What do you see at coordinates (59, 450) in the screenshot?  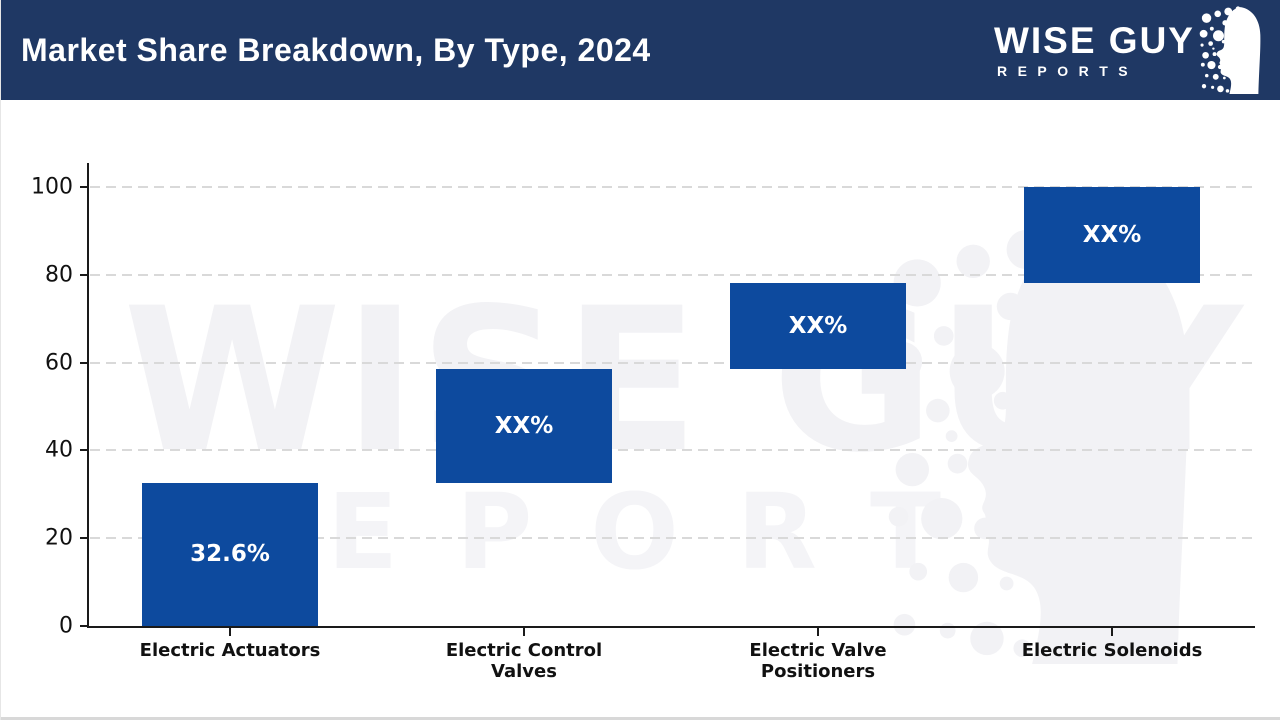 I see `y-axis-tick-label: 40` at bounding box center [59, 450].